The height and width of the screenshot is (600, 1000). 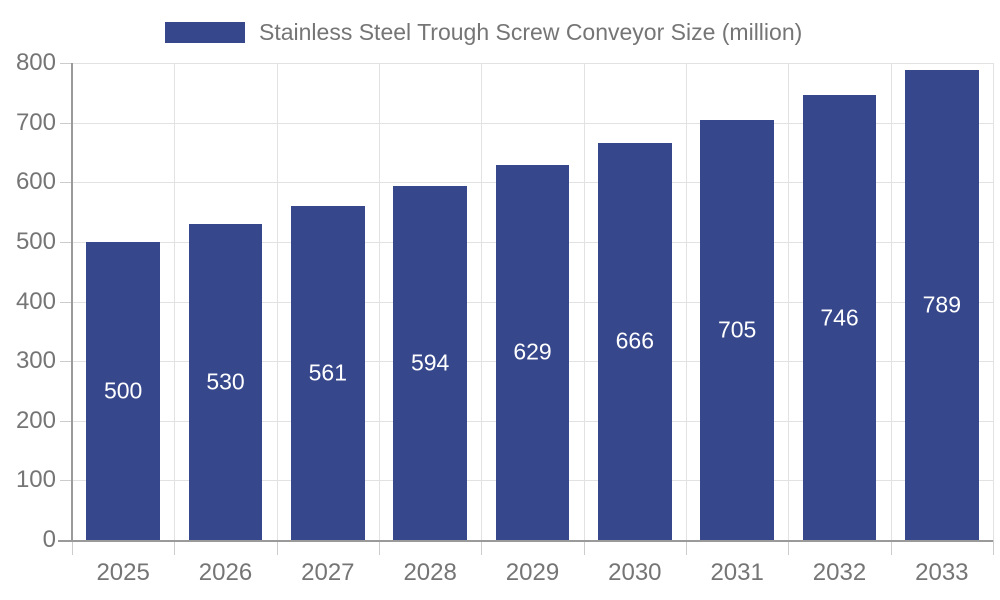 I want to click on y-axis-line, so click(x=72, y=302).